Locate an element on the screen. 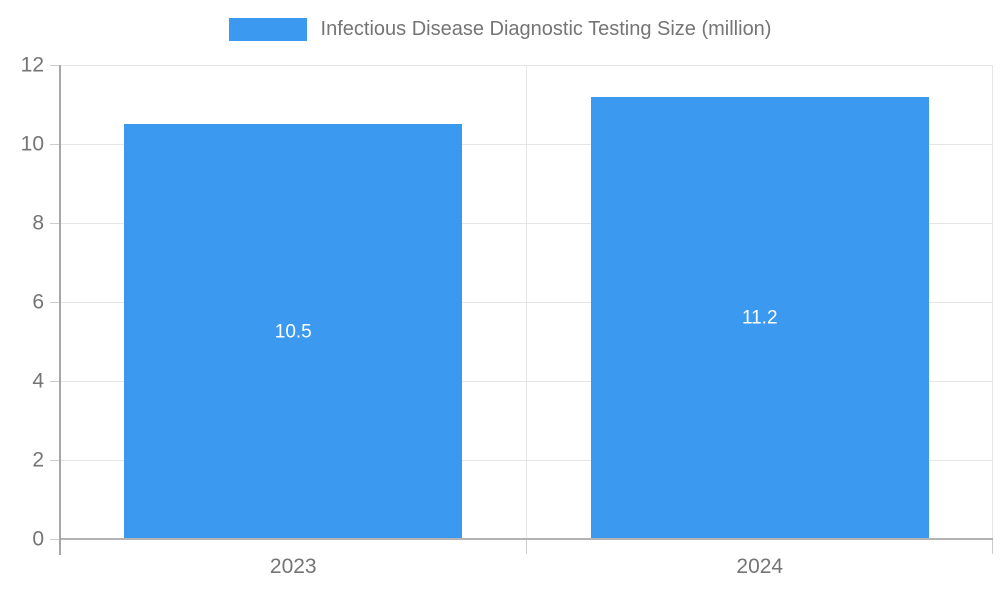  bar-value-label: 10.5 is located at coordinates (293, 332).